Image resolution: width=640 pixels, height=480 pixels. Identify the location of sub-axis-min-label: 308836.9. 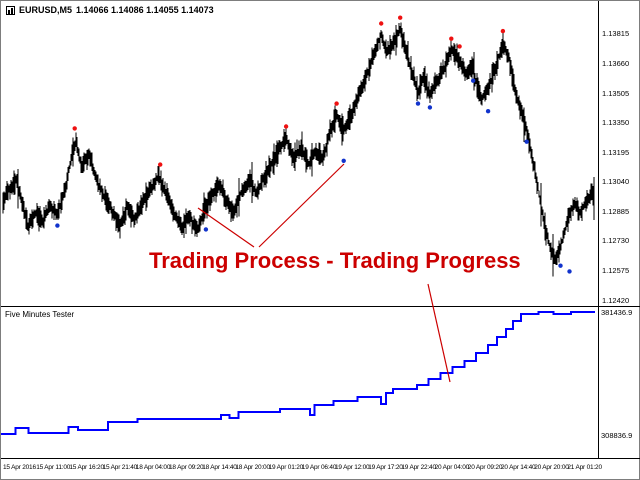
(617, 435).